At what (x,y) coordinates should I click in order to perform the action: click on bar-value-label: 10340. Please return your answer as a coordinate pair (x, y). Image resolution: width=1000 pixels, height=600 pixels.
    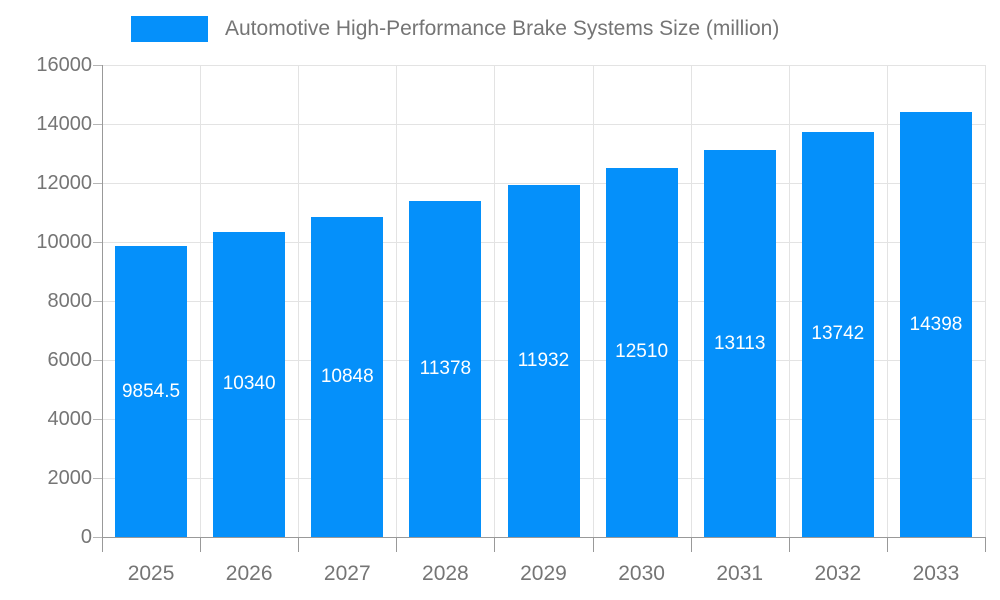
    Looking at the image, I should click on (249, 384).